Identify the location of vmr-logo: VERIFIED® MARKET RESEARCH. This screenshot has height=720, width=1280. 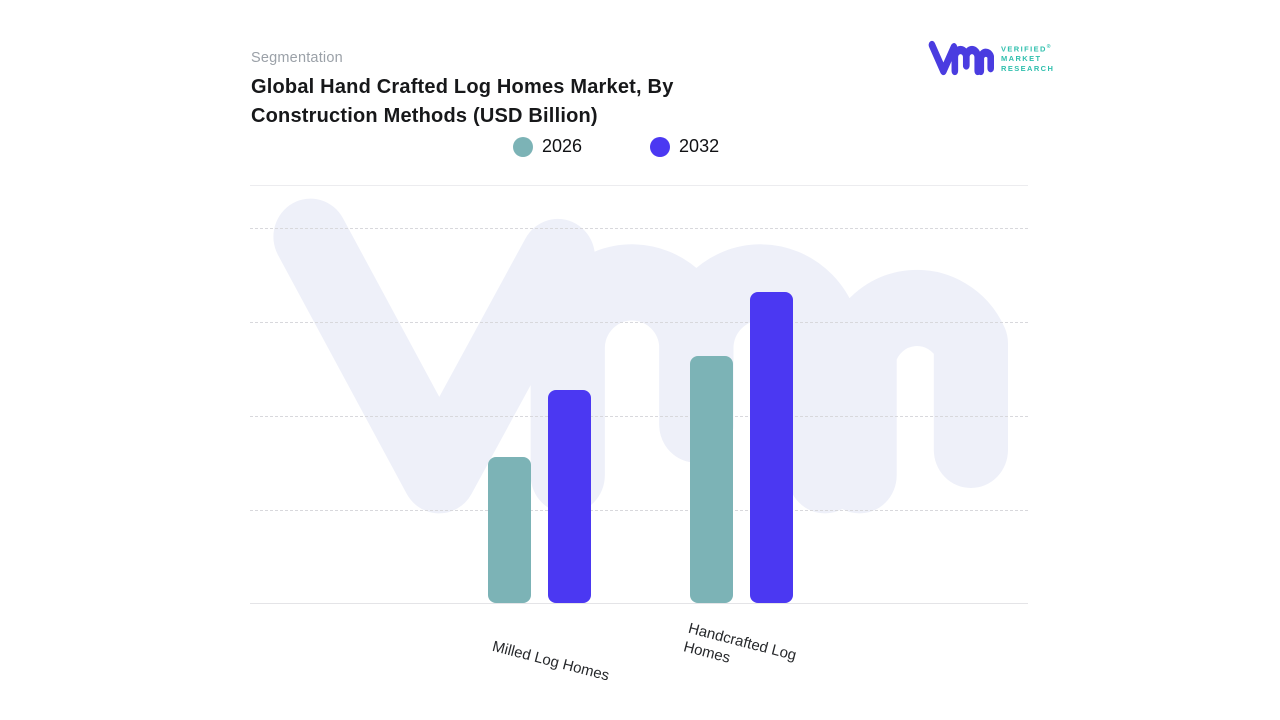
(991, 58).